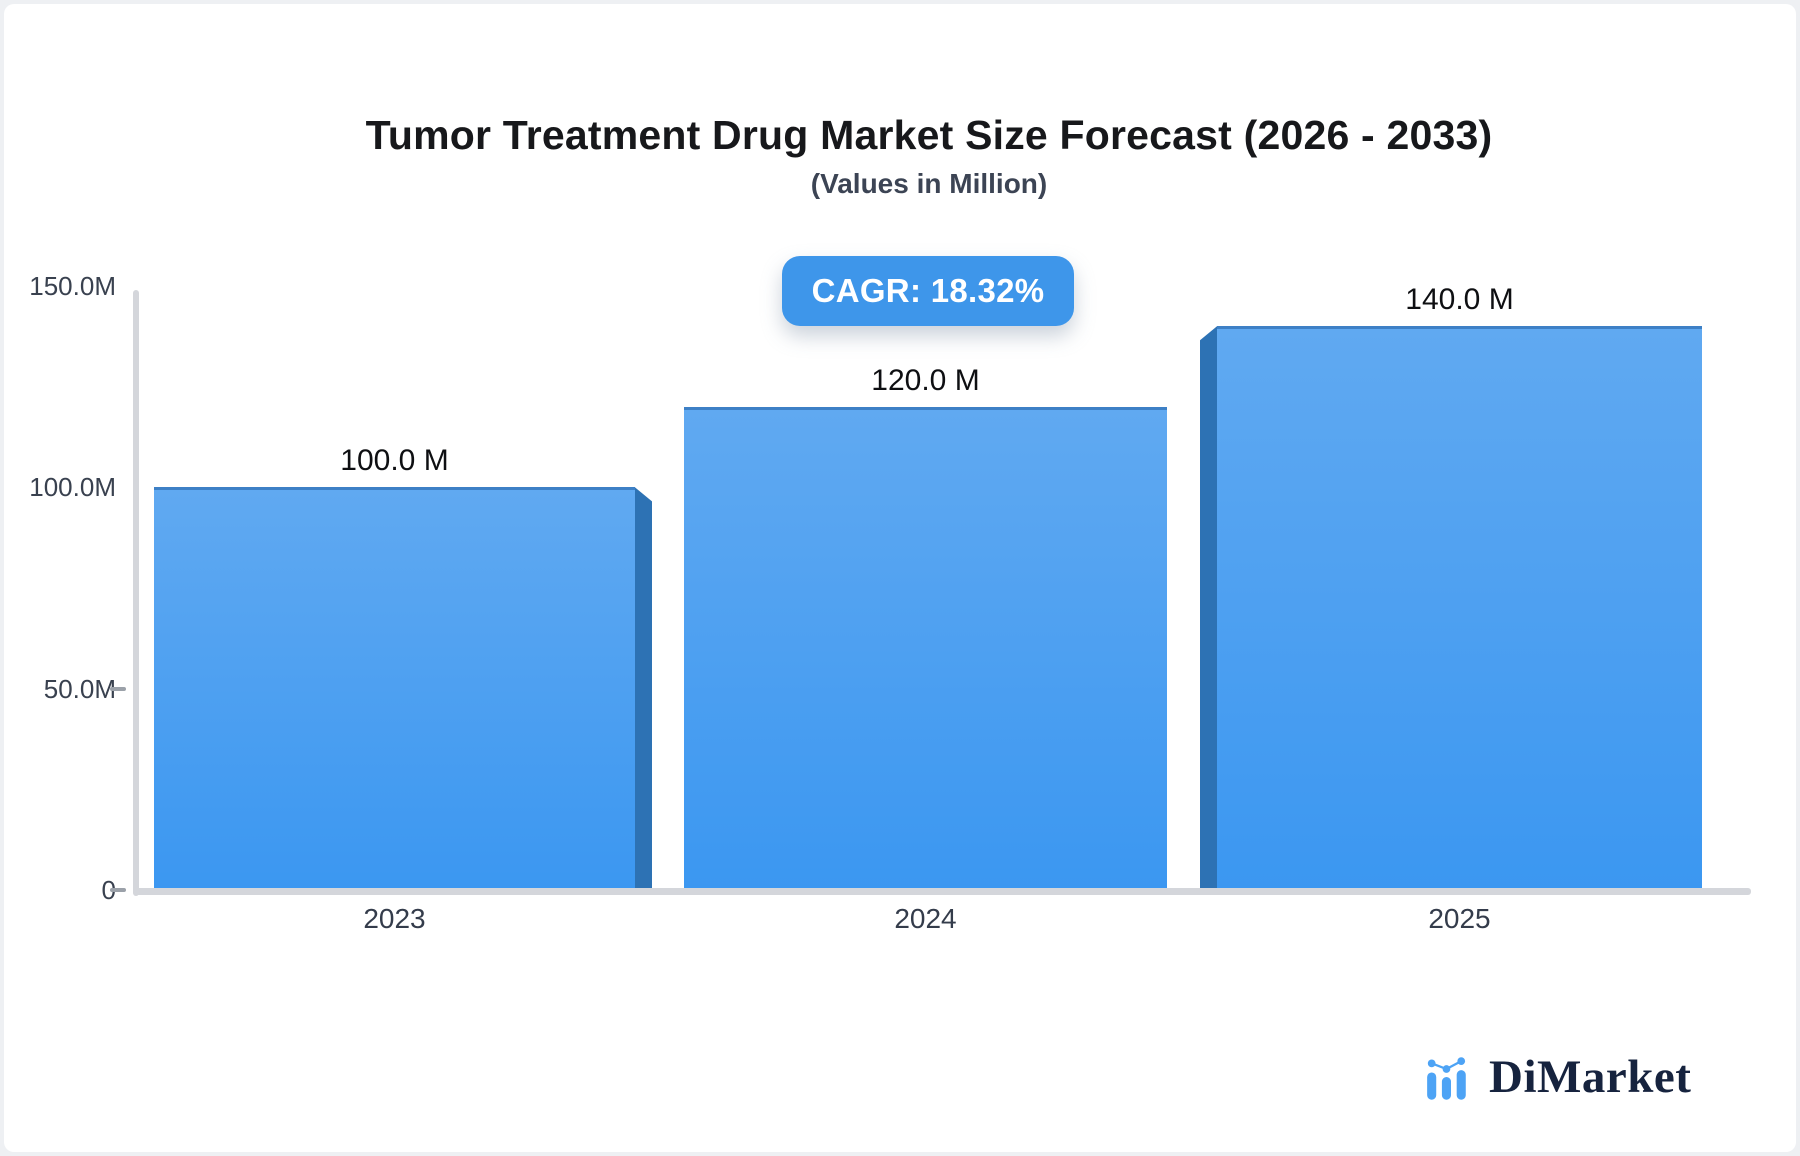 This screenshot has height=1156, width=1800. I want to click on x-axis-label: 2023, so click(394, 918).